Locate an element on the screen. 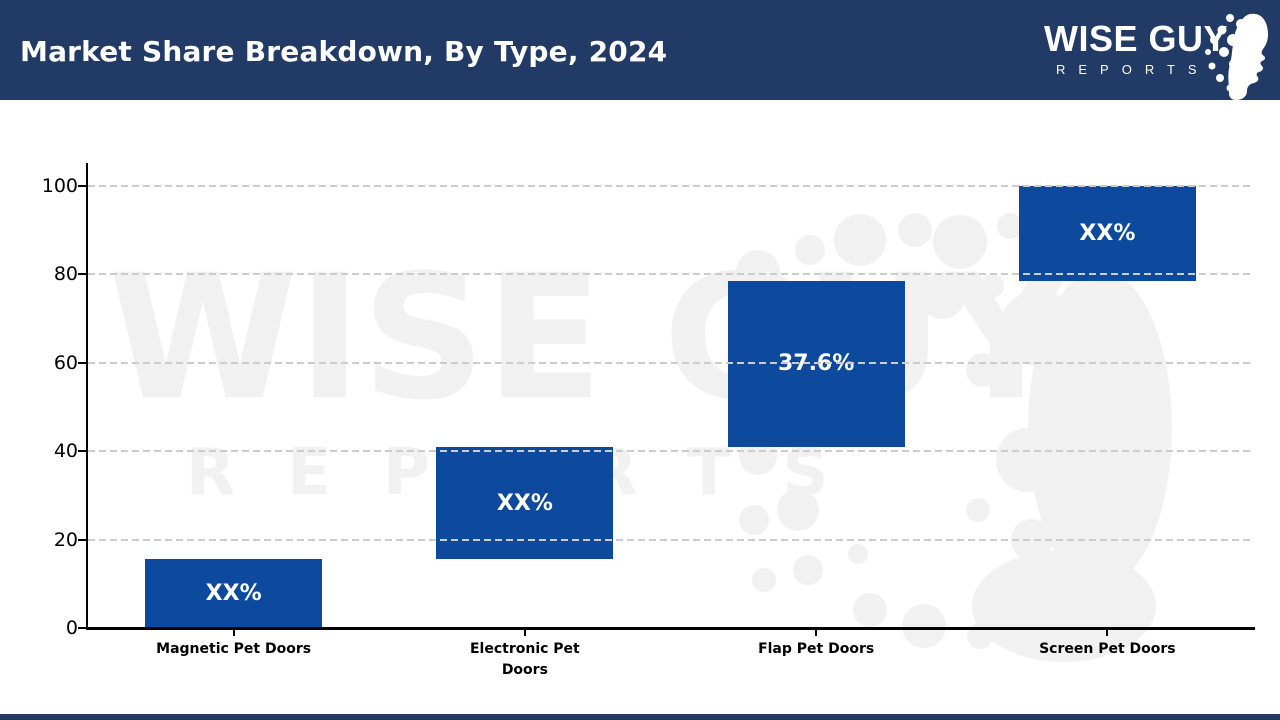 This screenshot has height=720, width=1280. y-tick-label: 40 is located at coordinates (65, 451).